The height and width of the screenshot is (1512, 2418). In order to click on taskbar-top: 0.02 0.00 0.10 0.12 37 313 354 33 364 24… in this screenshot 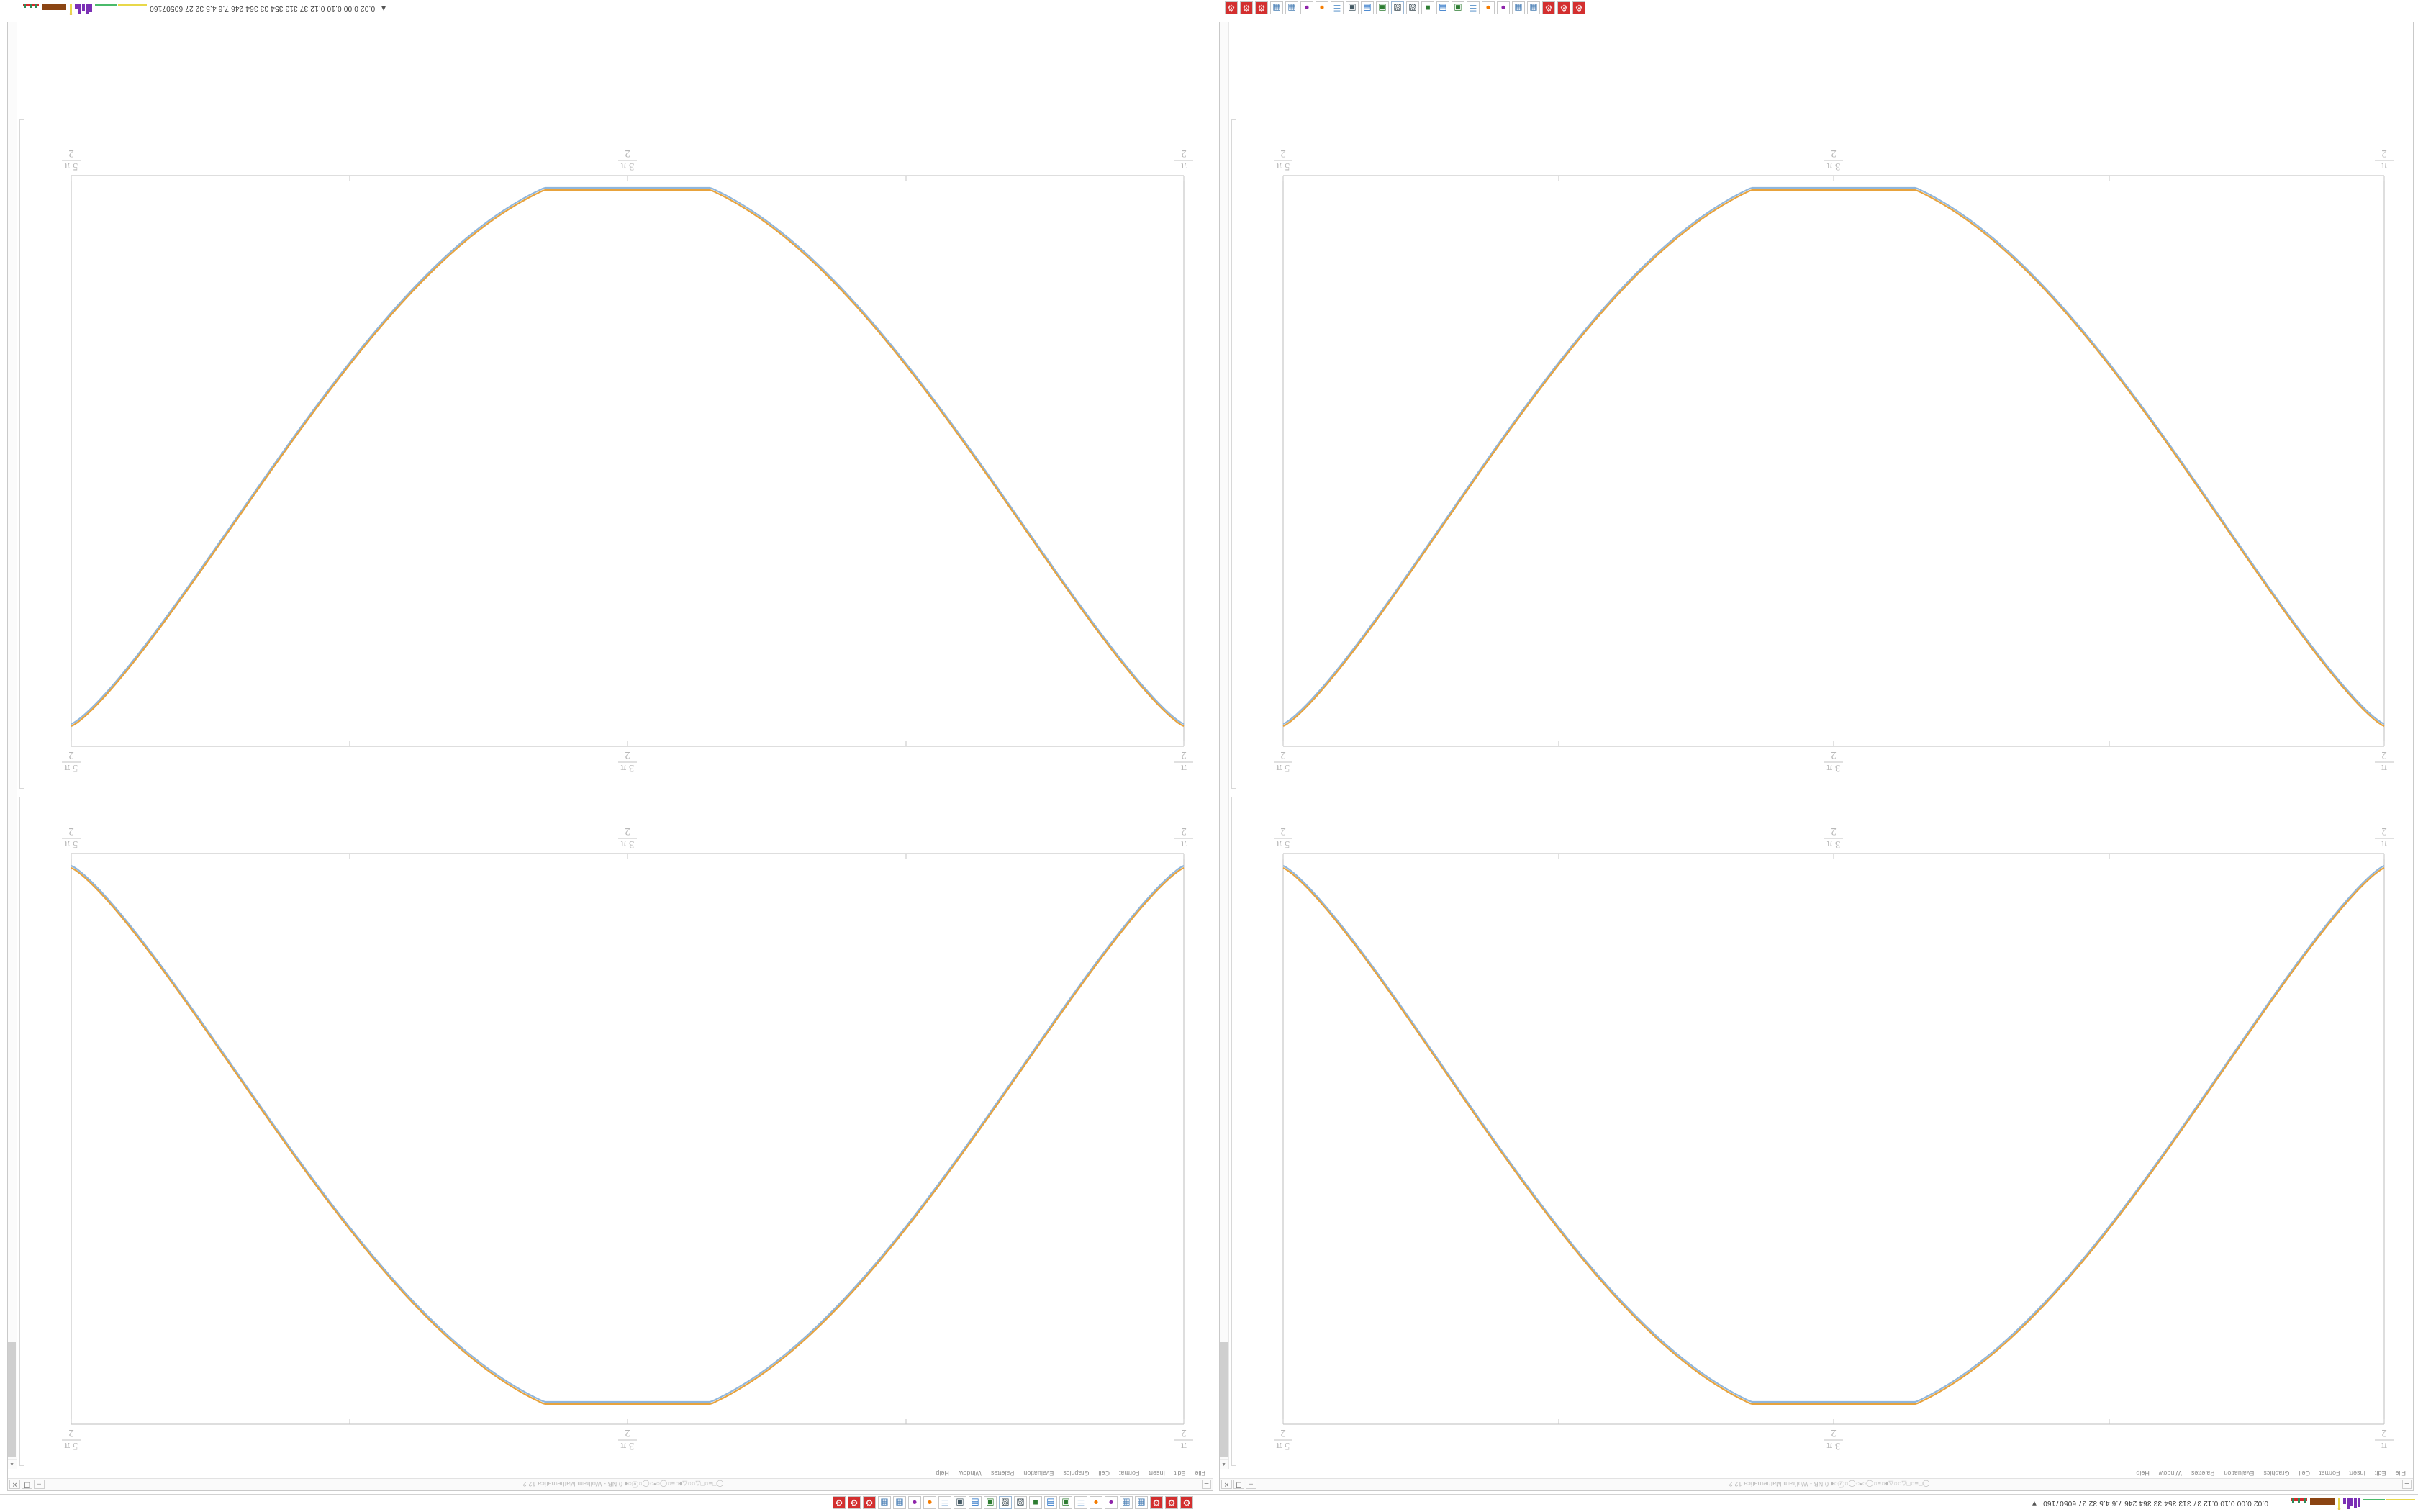, I will do `click(1209, 1503)`.